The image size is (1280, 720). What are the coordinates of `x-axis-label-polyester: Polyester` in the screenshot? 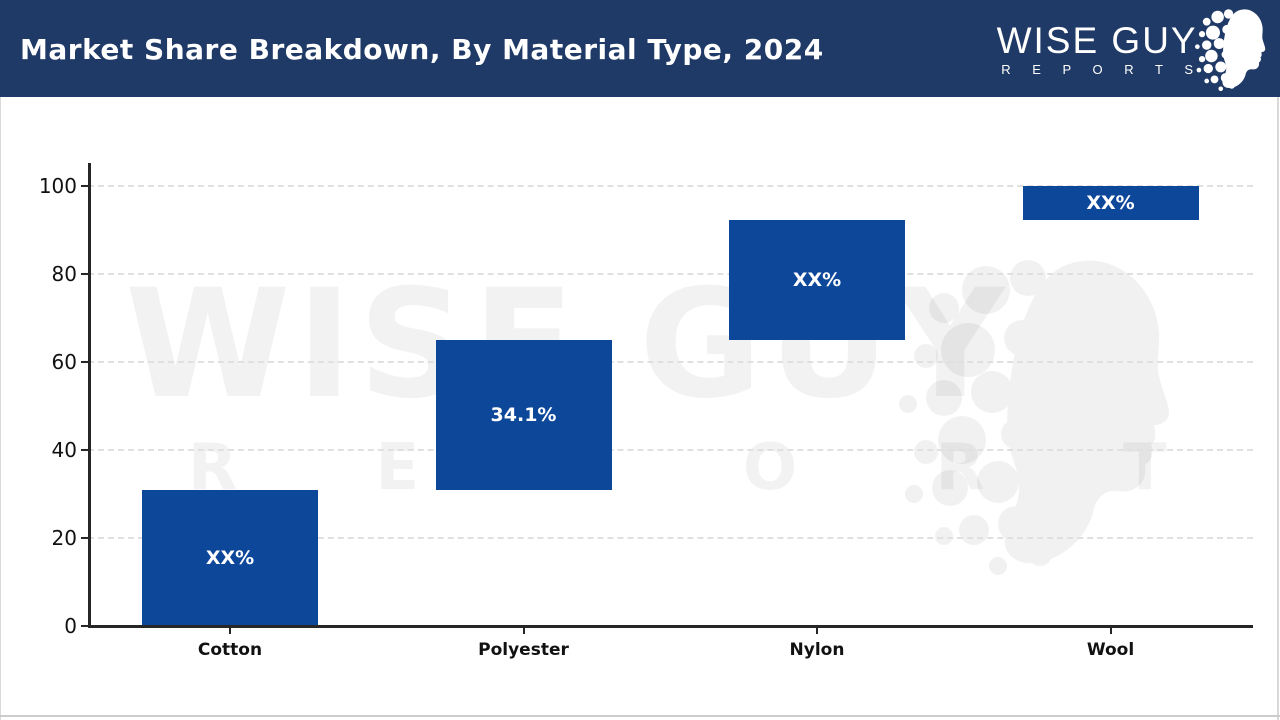 It's located at (523, 650).